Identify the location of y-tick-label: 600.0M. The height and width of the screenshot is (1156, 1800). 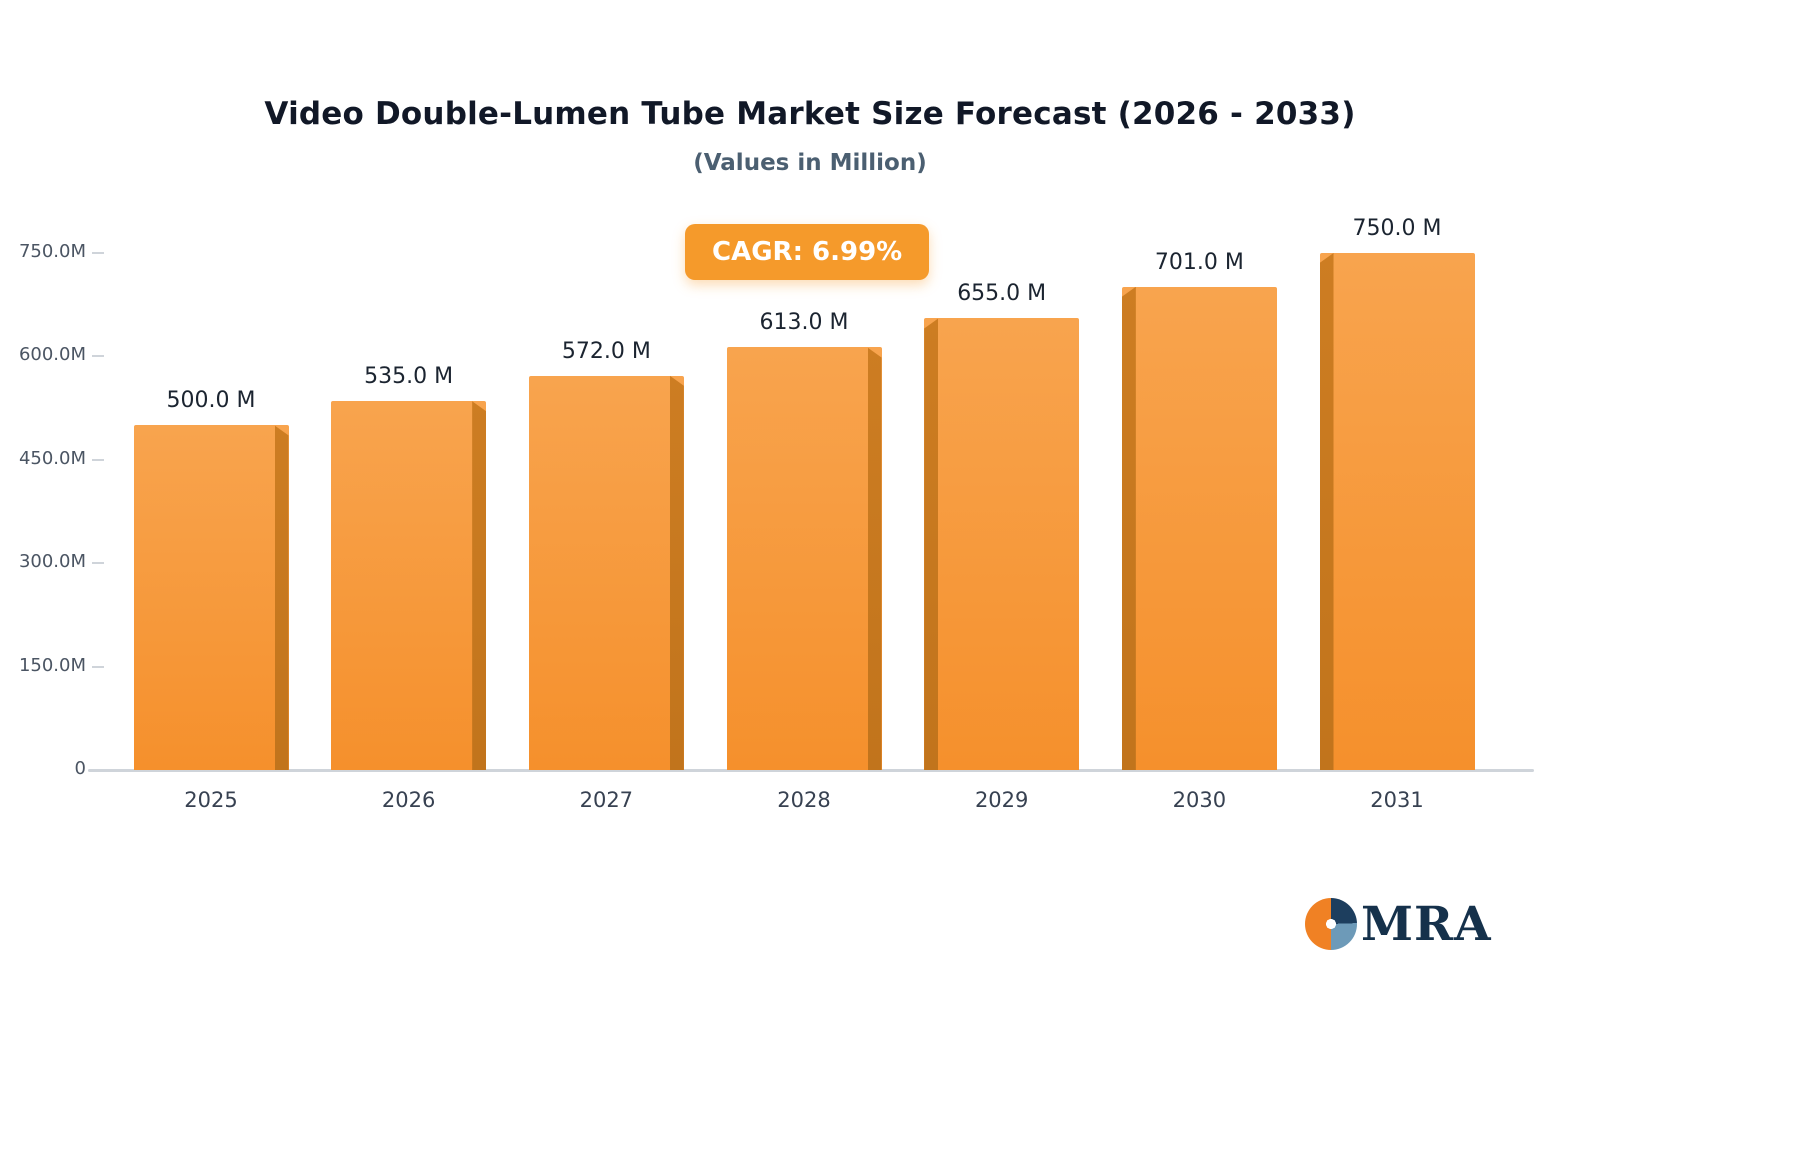
(52, 355).